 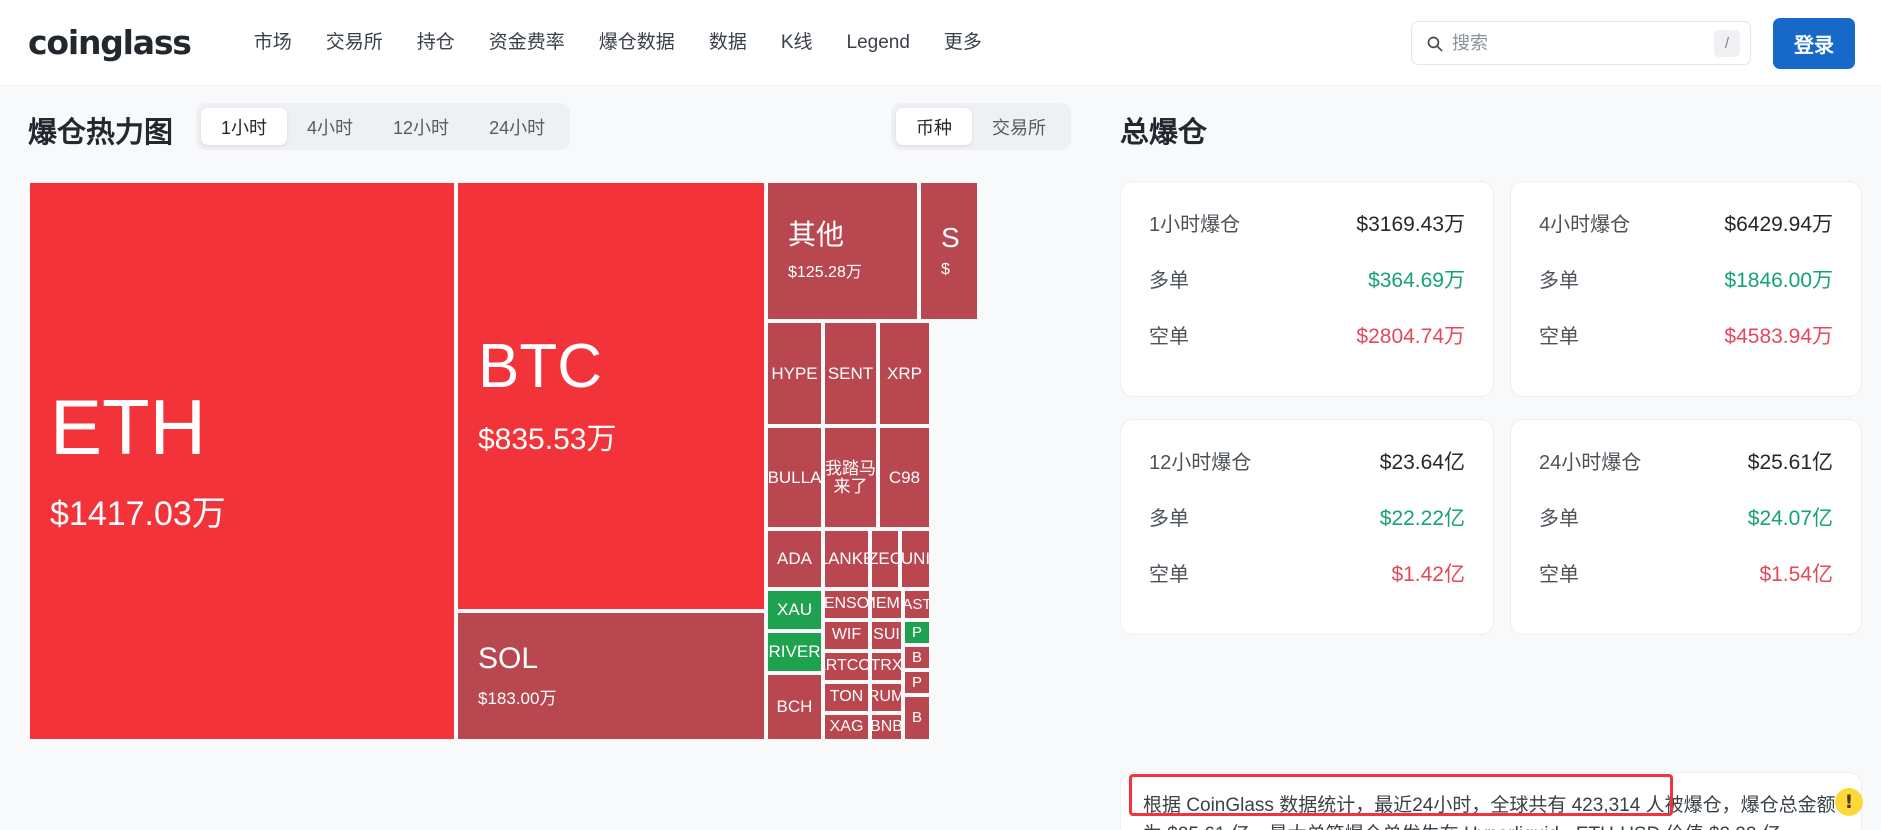 I want to click on treemap-tile-name: CLANKER, so click(x=846, y=559).